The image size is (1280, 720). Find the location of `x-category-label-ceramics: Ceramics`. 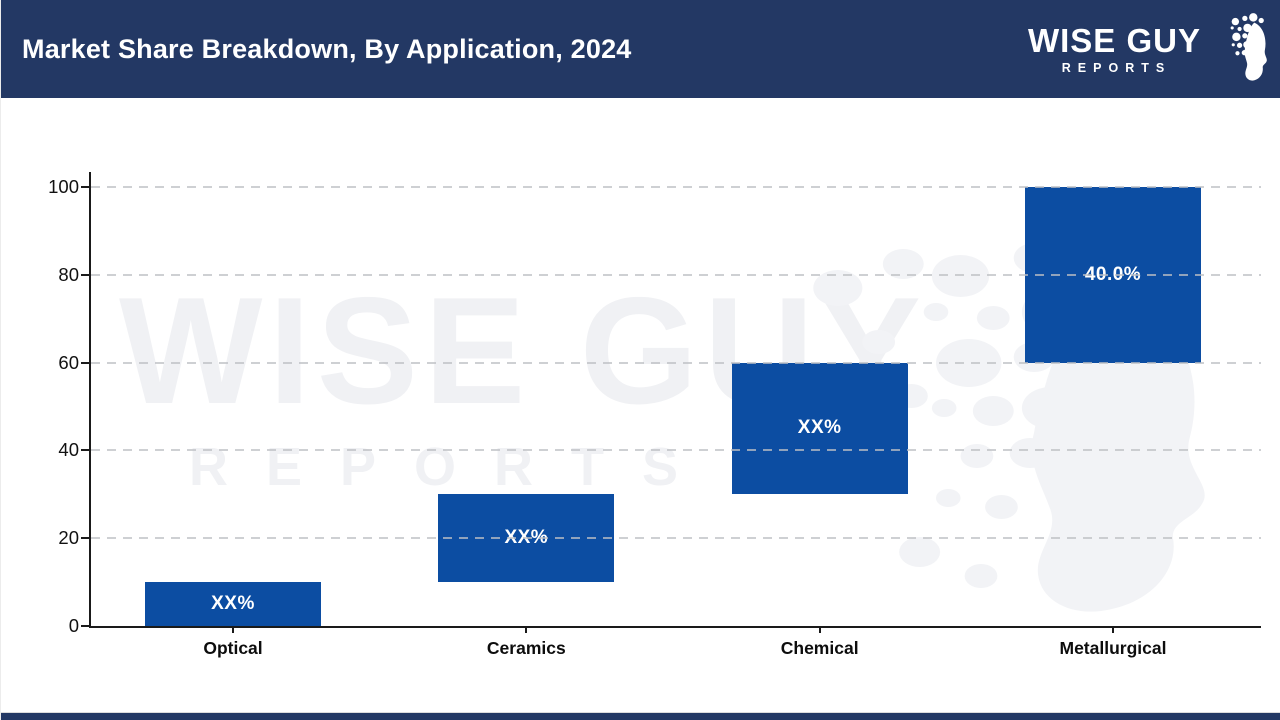

x-category-label-ceramics: Ceramics is located at coordinates (526, 648).